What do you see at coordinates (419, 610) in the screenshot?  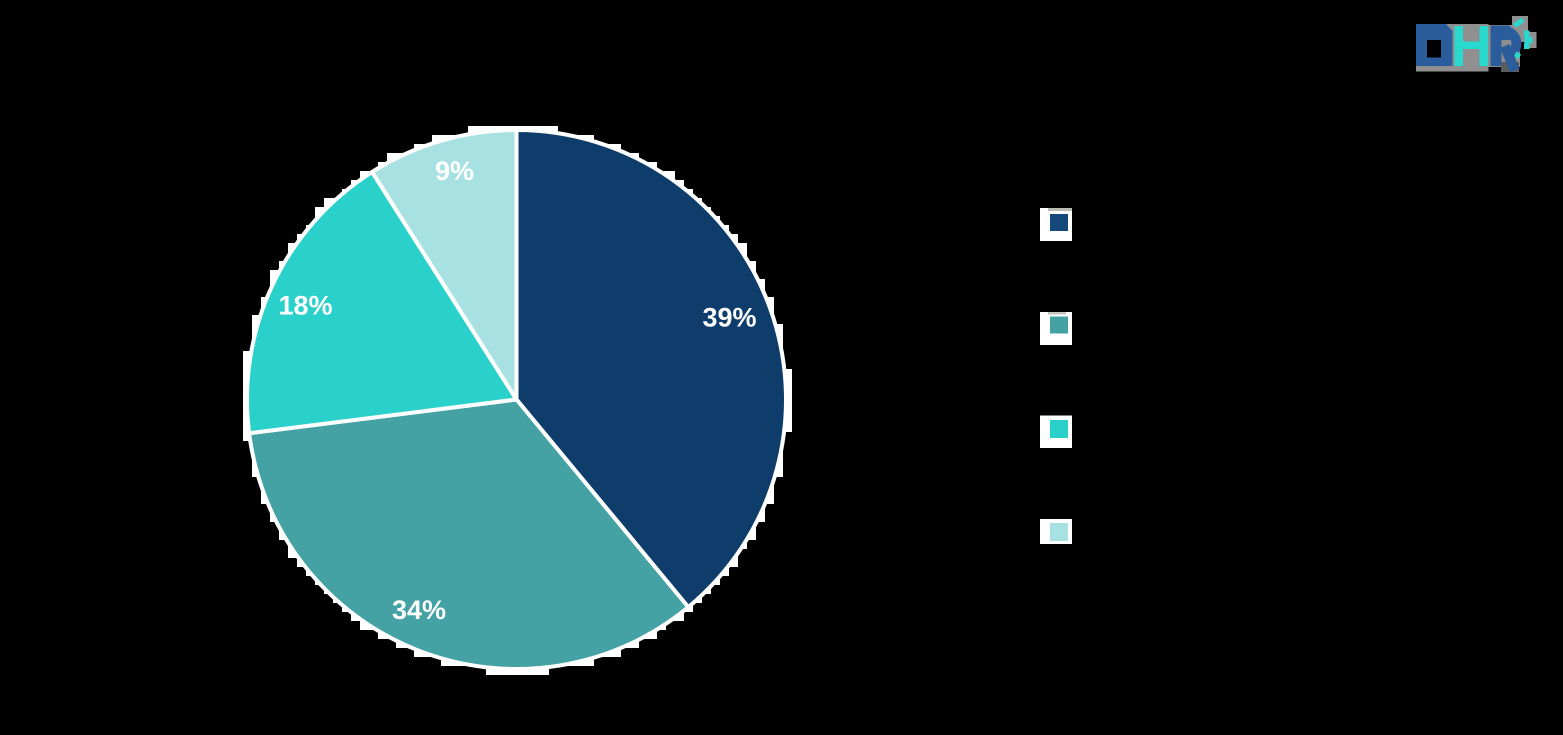 I see `svg-text: 34%` at bounding box center [419, 610].